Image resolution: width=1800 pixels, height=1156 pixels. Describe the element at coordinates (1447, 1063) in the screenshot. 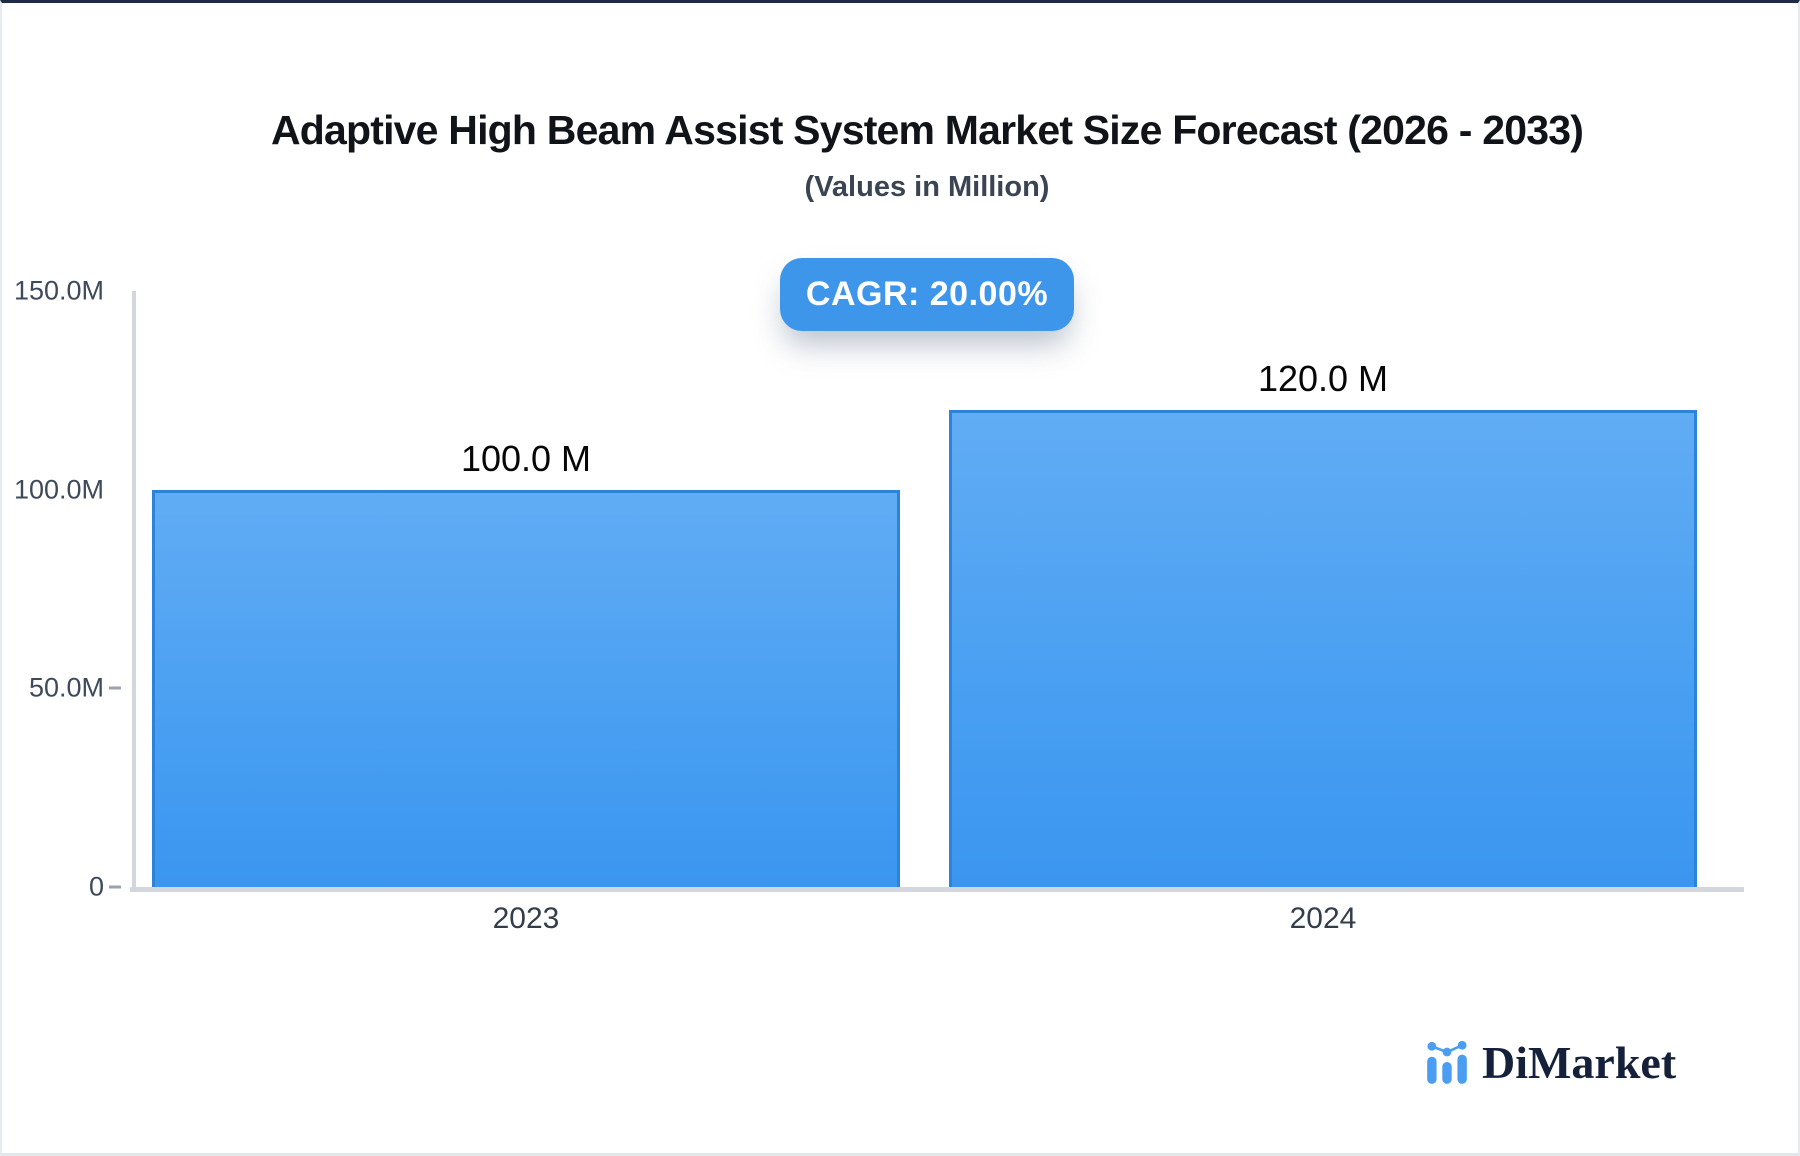

I see `bar-chart-icon` at that location.